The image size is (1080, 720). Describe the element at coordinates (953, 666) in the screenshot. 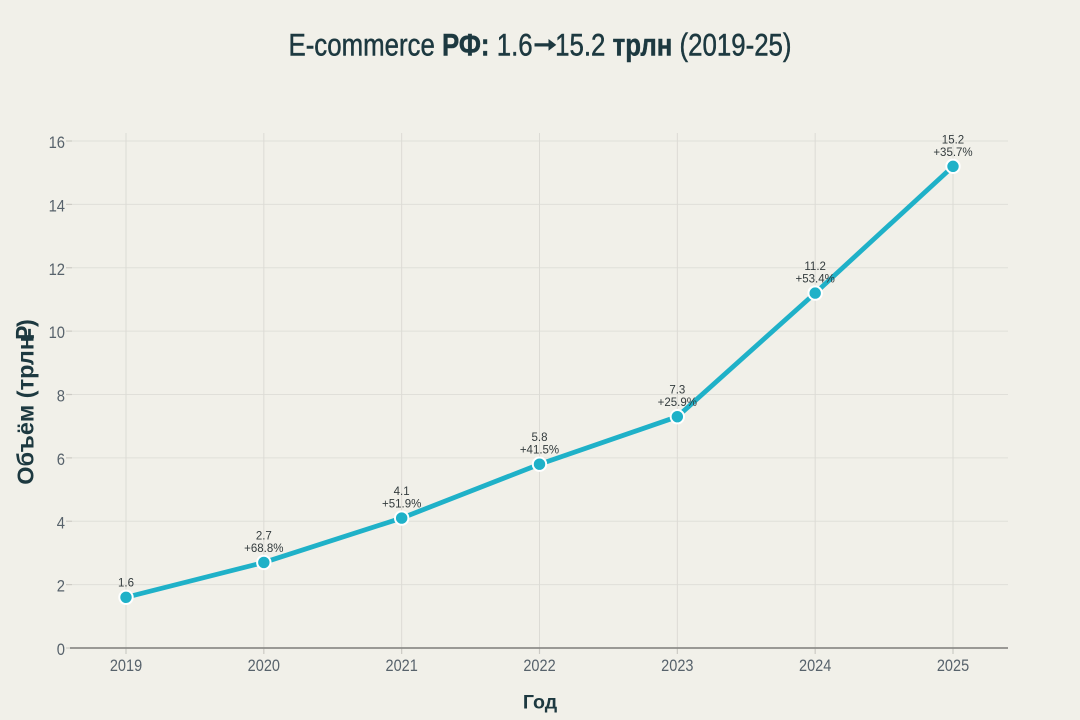

I see `svg-text: 2025` at that location.